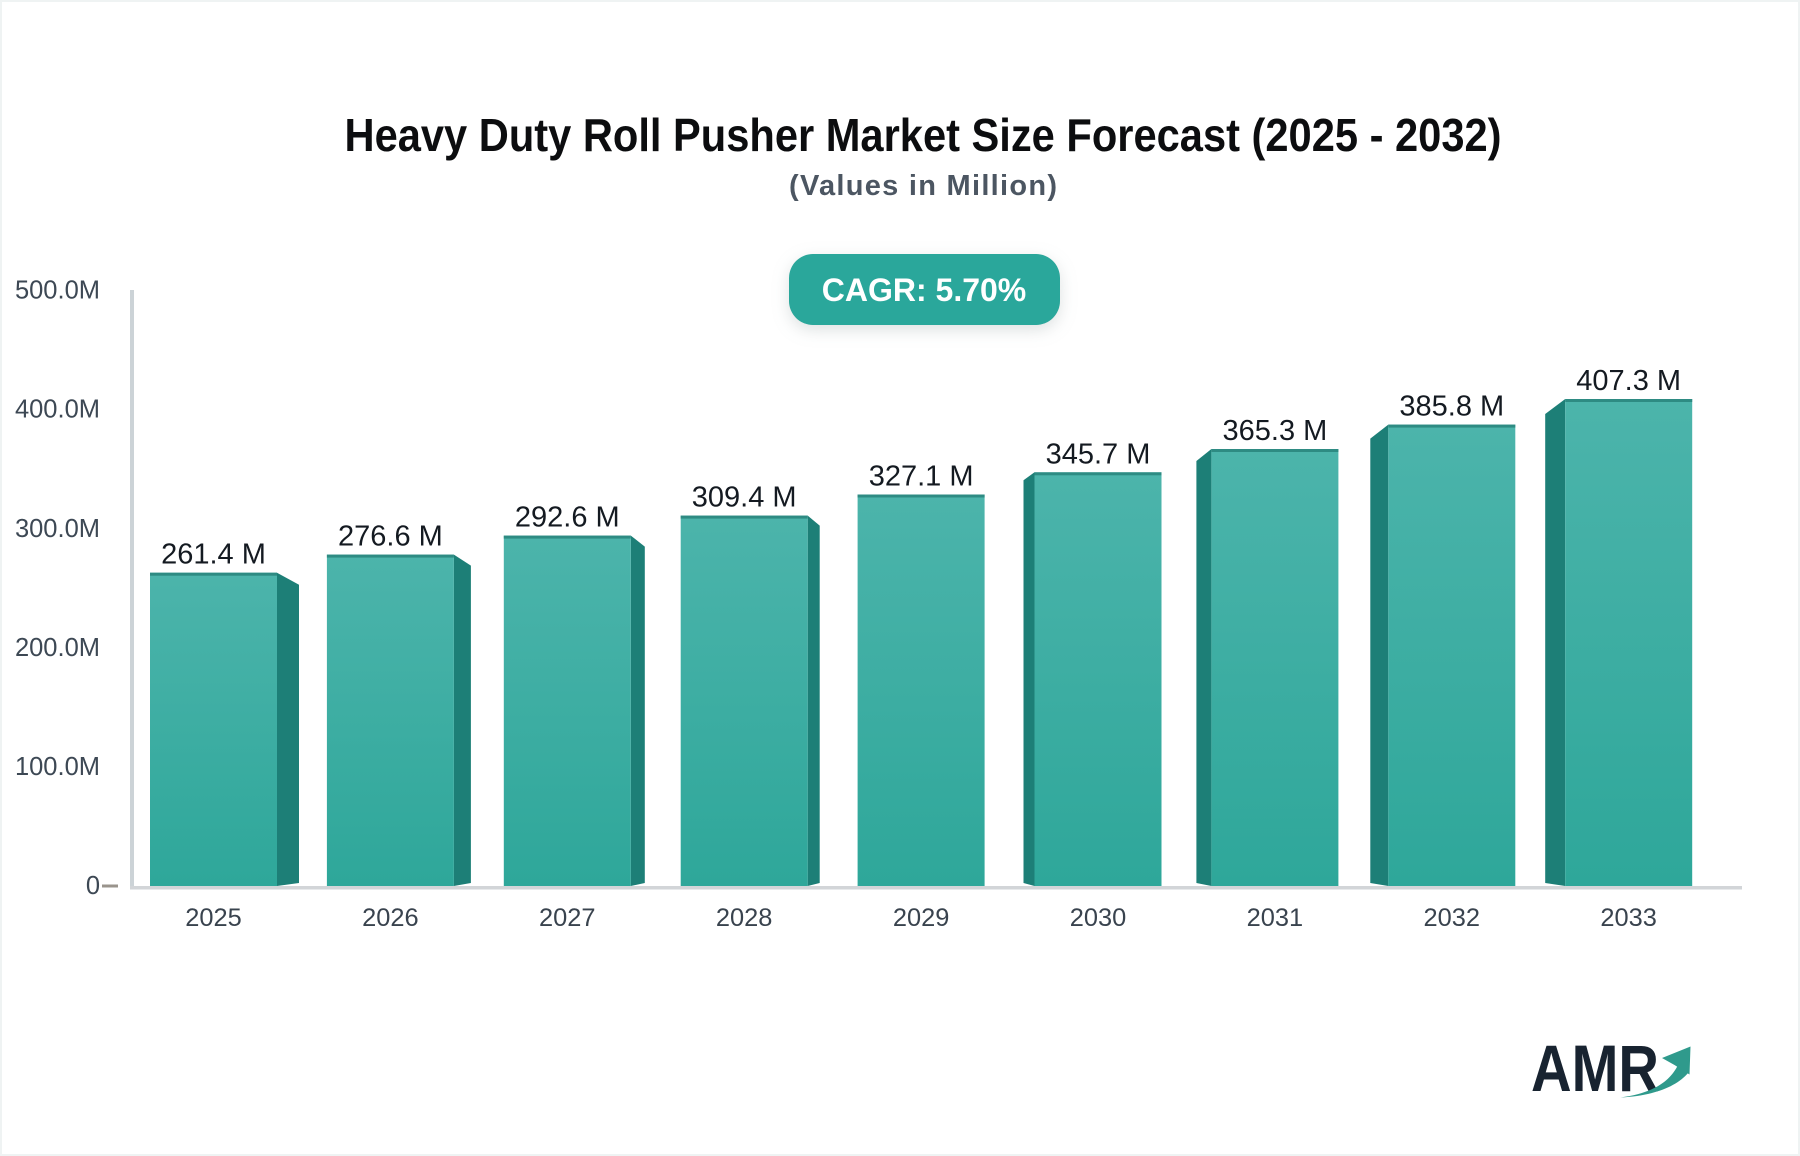  I want to click on svg-text: 327.1 M, so click(921, 477).